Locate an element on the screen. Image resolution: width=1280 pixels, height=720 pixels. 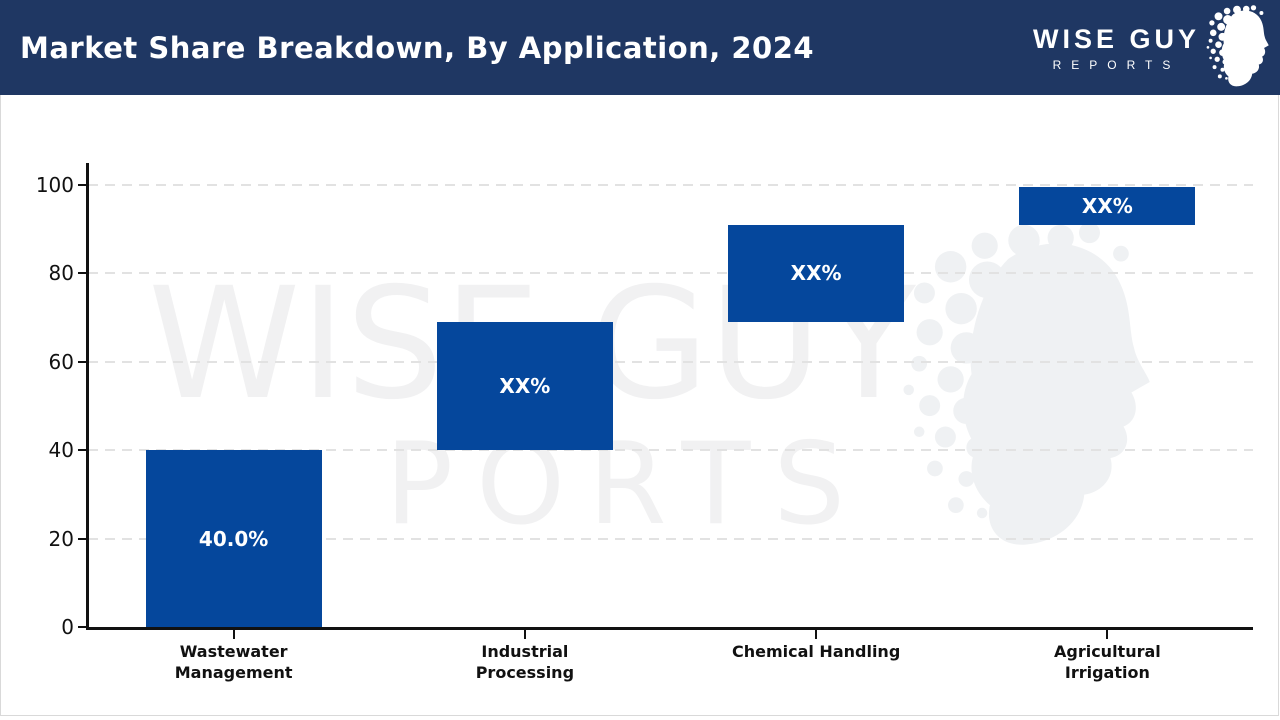
x-category-label-line: Wastewater is located at coordinates (233, 651).